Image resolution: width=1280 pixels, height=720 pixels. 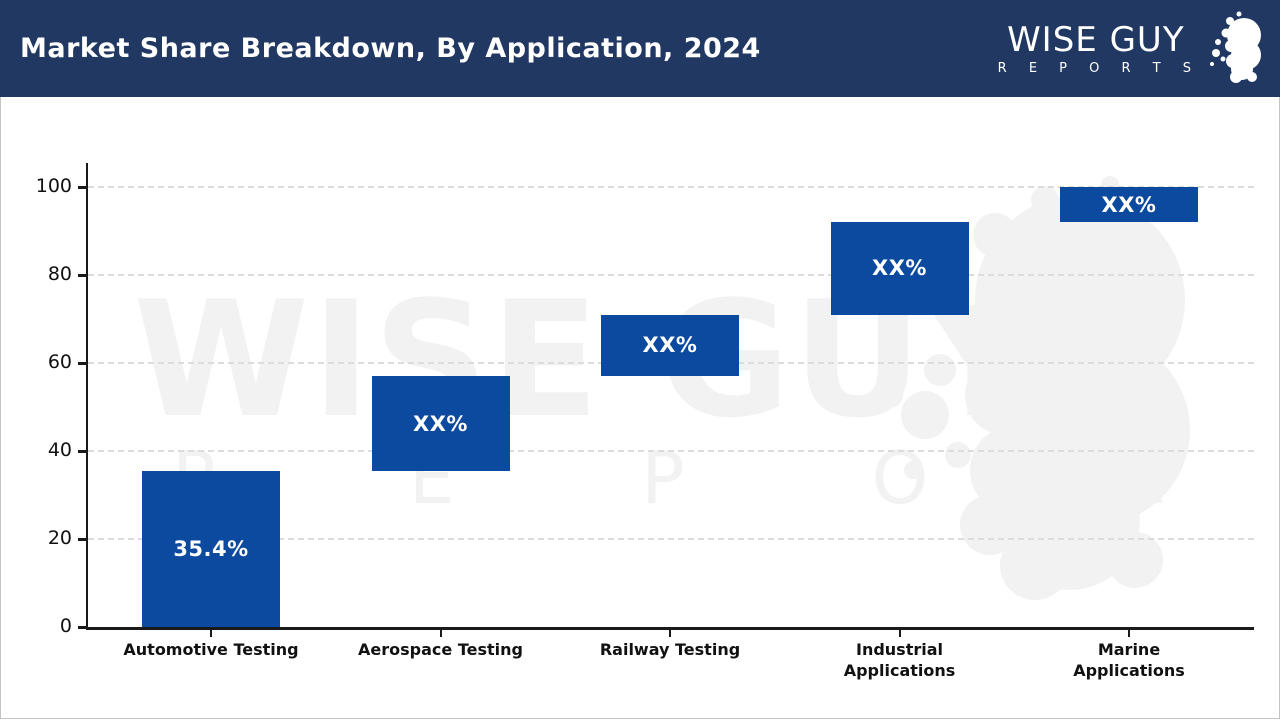 I want to click on y-tick-label-40: 40, so click(x=59, y=450).